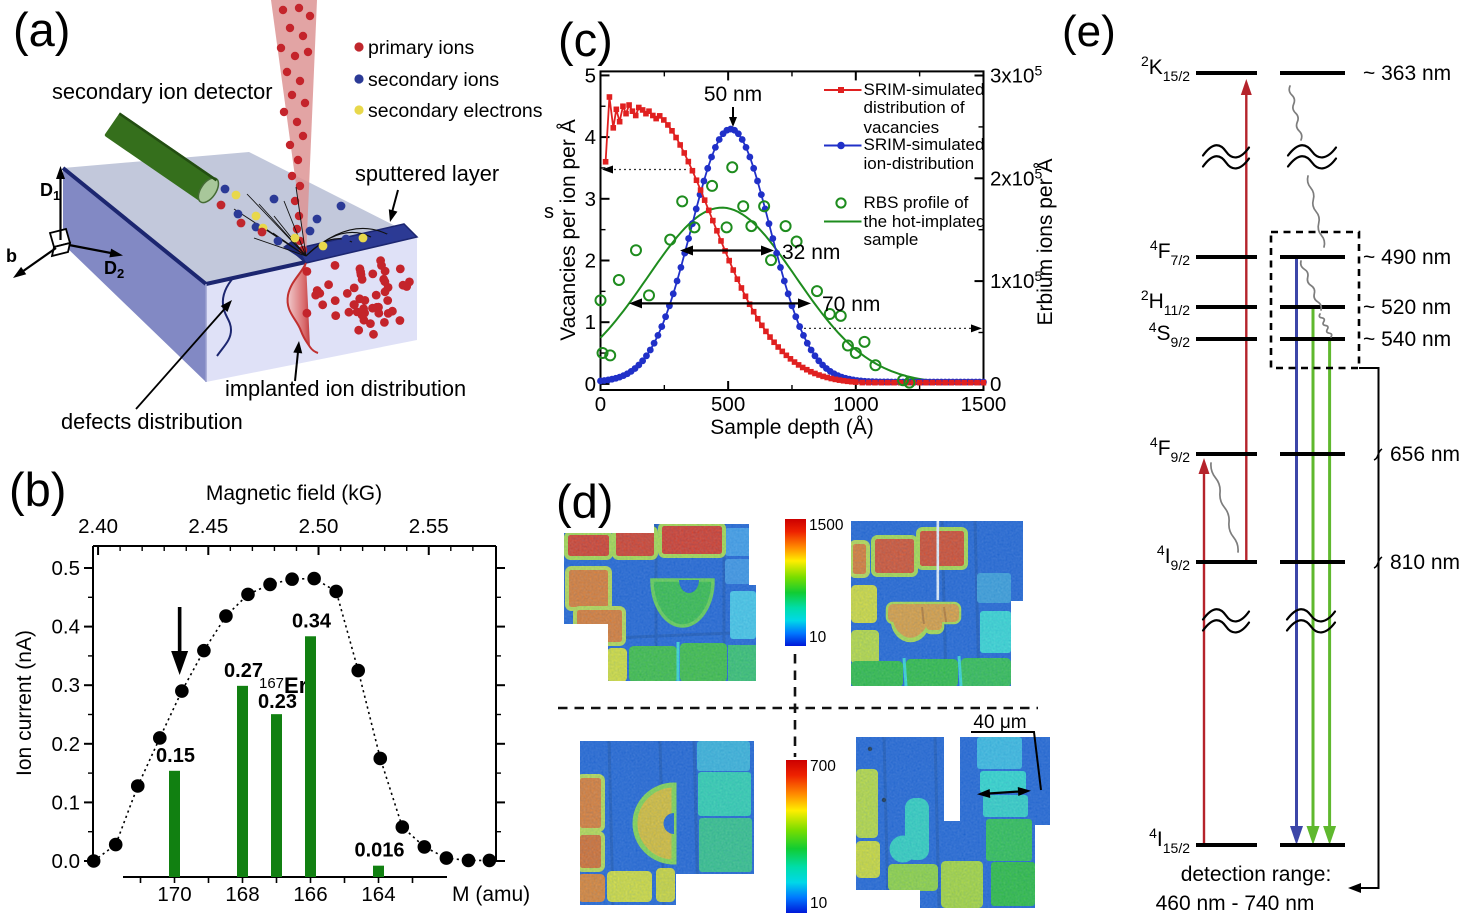 This screenshot has width=1465, height=922. I want to click on c-legend-text: distribution of, so click(914, 107).